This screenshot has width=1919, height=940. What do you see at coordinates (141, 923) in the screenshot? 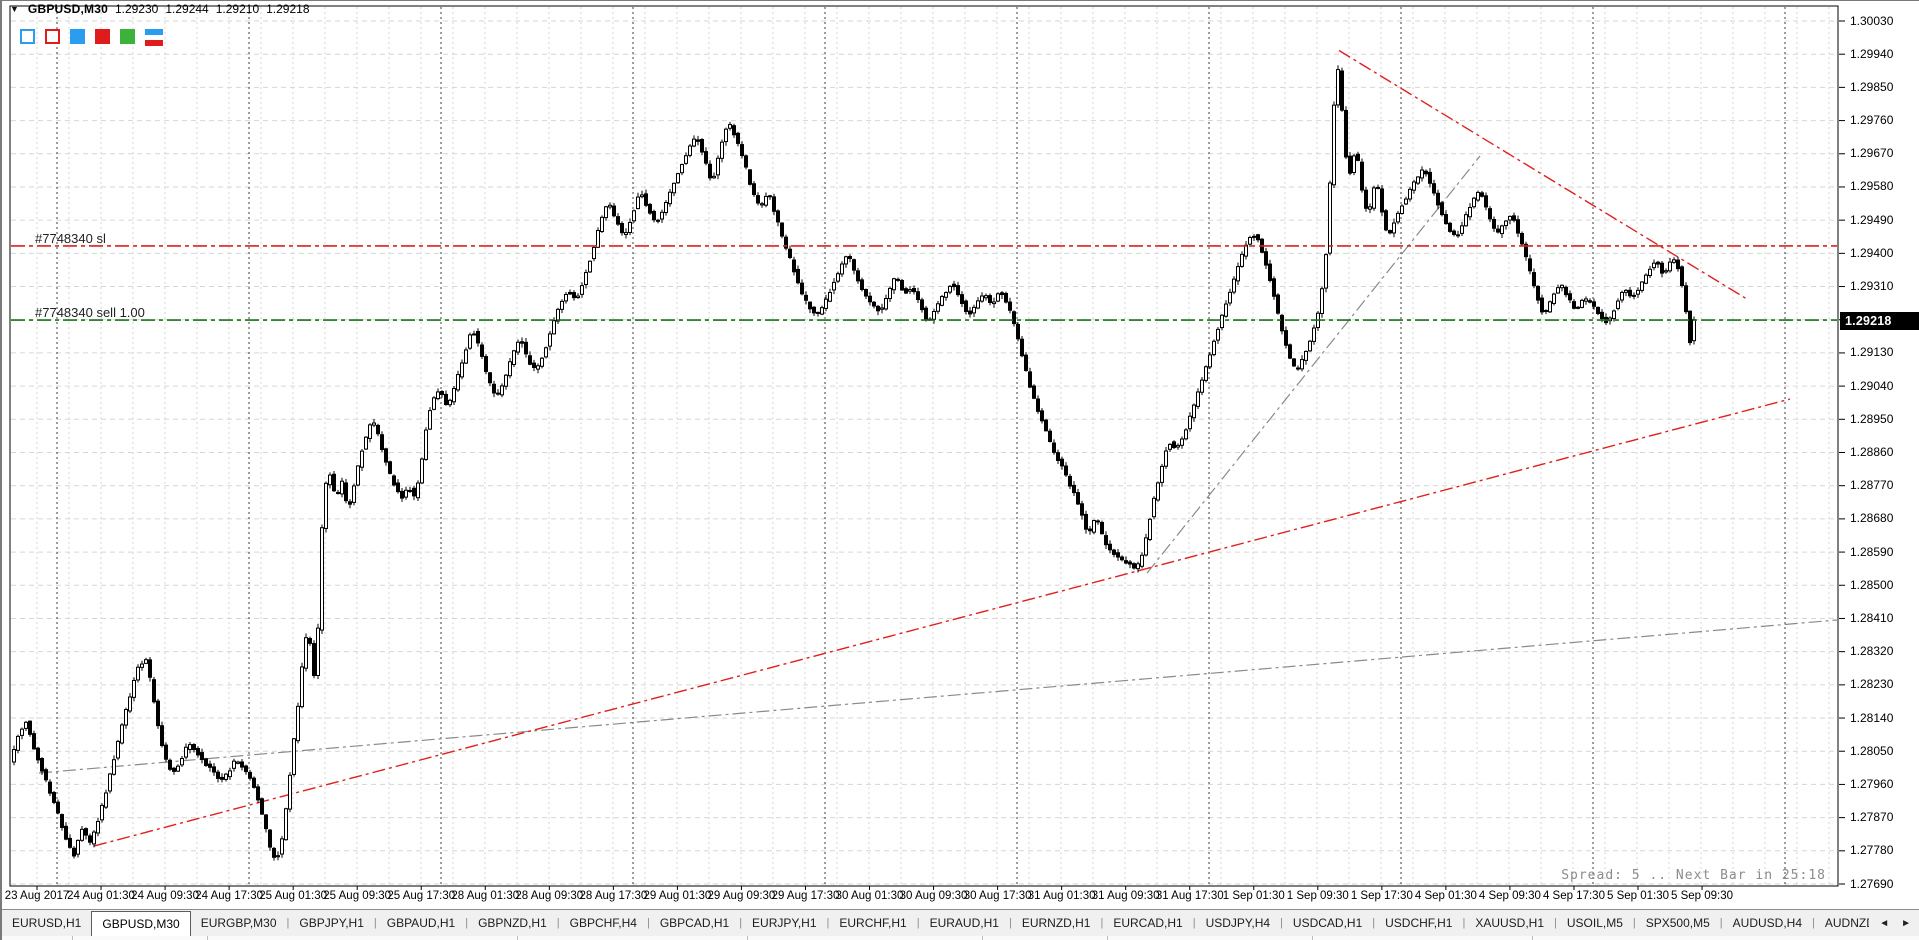
I see `tab-gbpusd-m30: GBPUSD,M30` at bounding box center [141, 923].